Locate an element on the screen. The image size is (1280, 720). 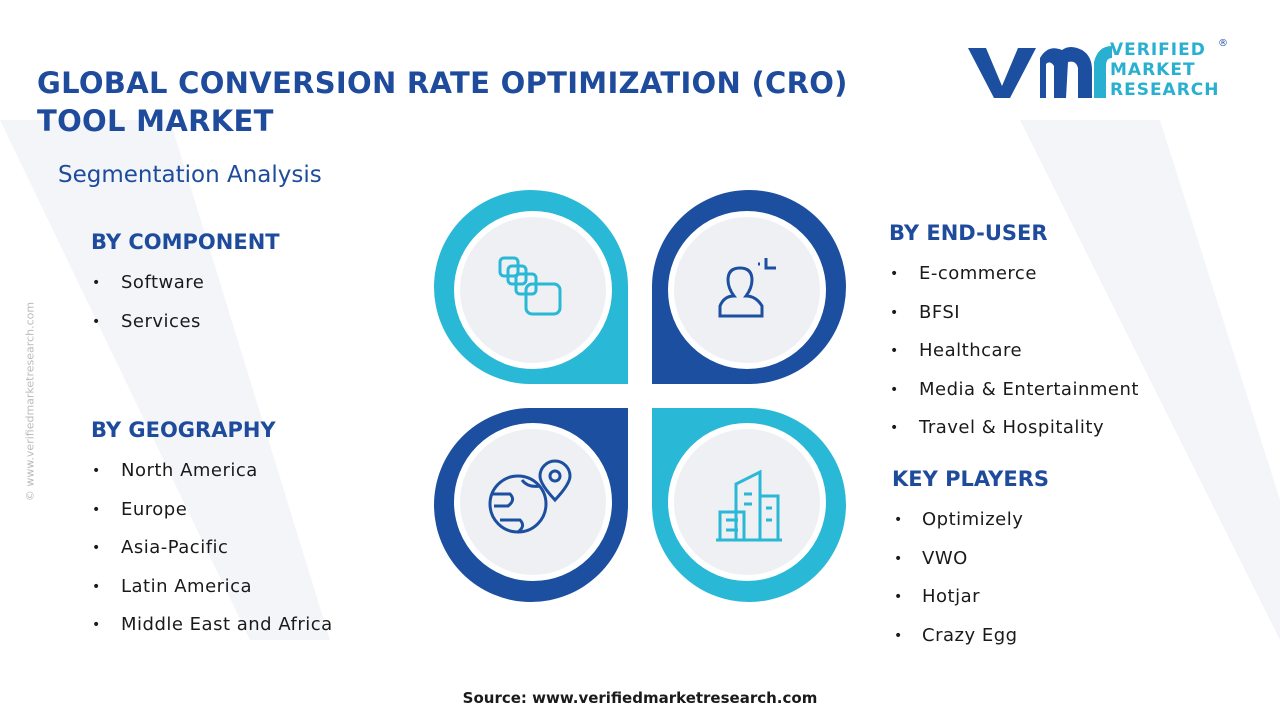
segment-item: E-commerce is located at coordinates (978, 273).